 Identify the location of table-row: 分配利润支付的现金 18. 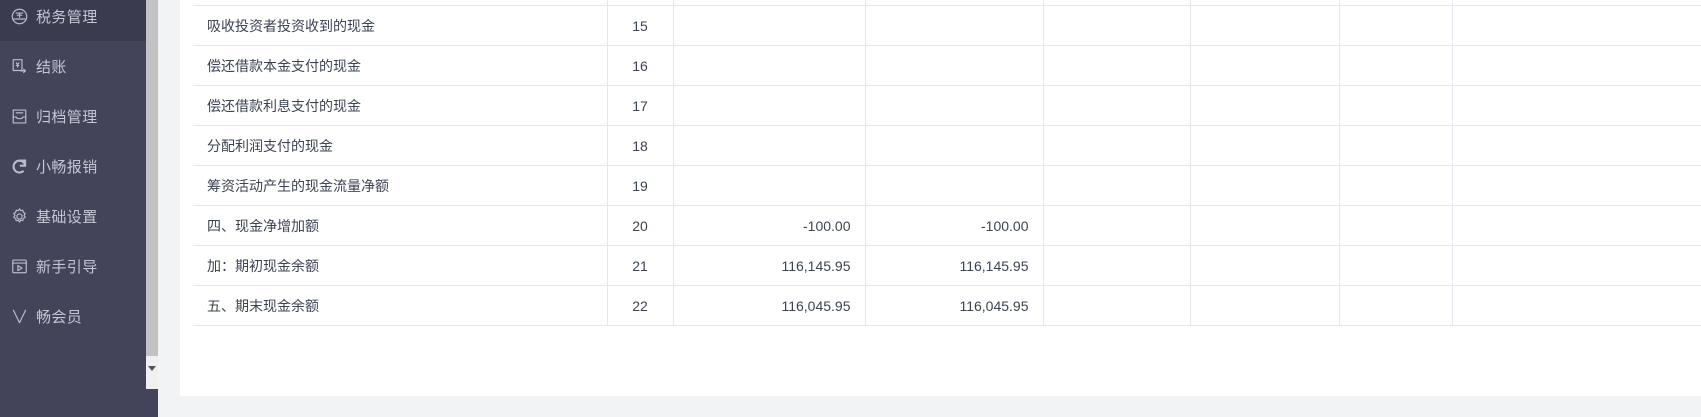
(947, 145).